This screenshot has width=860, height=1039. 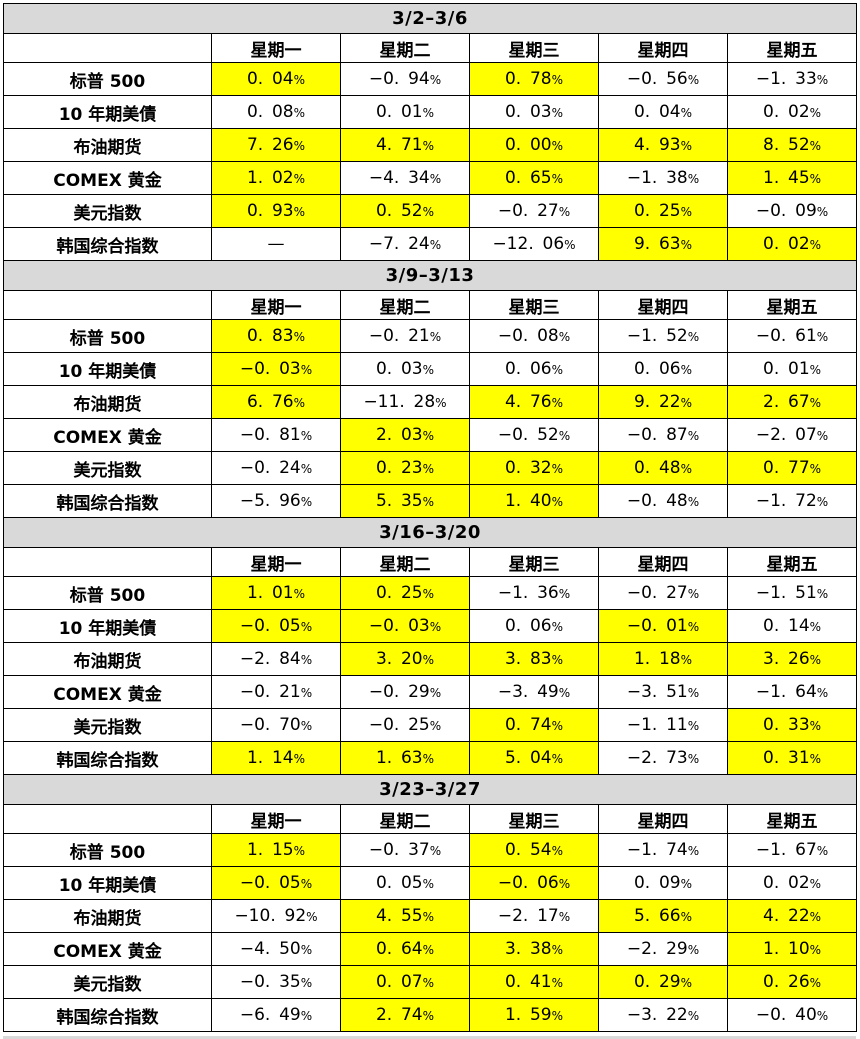 What do you see at coordinates (107, 48) in the screenshot?
I see `corner-cell` at bounding box center [107, 48].